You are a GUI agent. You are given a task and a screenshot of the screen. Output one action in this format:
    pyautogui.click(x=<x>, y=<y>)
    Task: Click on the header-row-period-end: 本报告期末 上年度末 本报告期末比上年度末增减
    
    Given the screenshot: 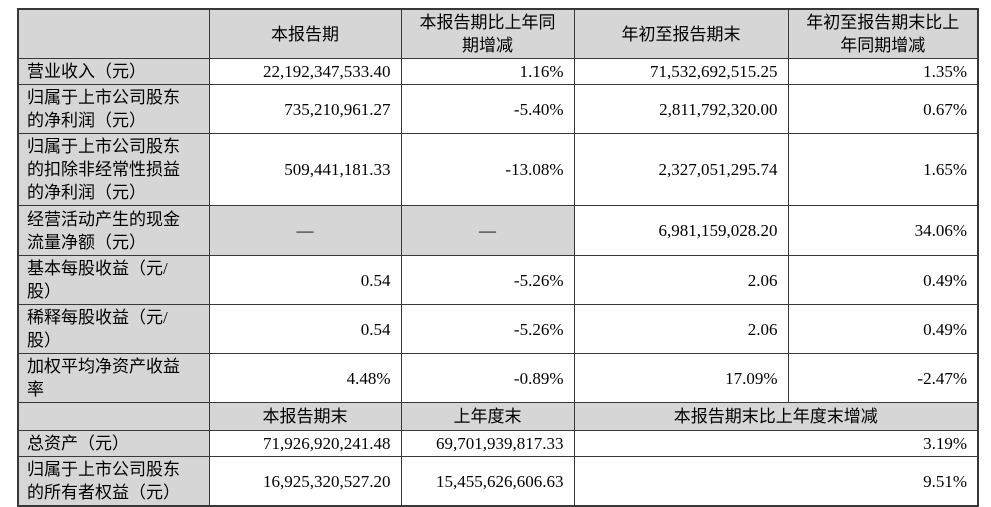 What is the action you would take?
    pyautogui.click(x=498, y=416)
    